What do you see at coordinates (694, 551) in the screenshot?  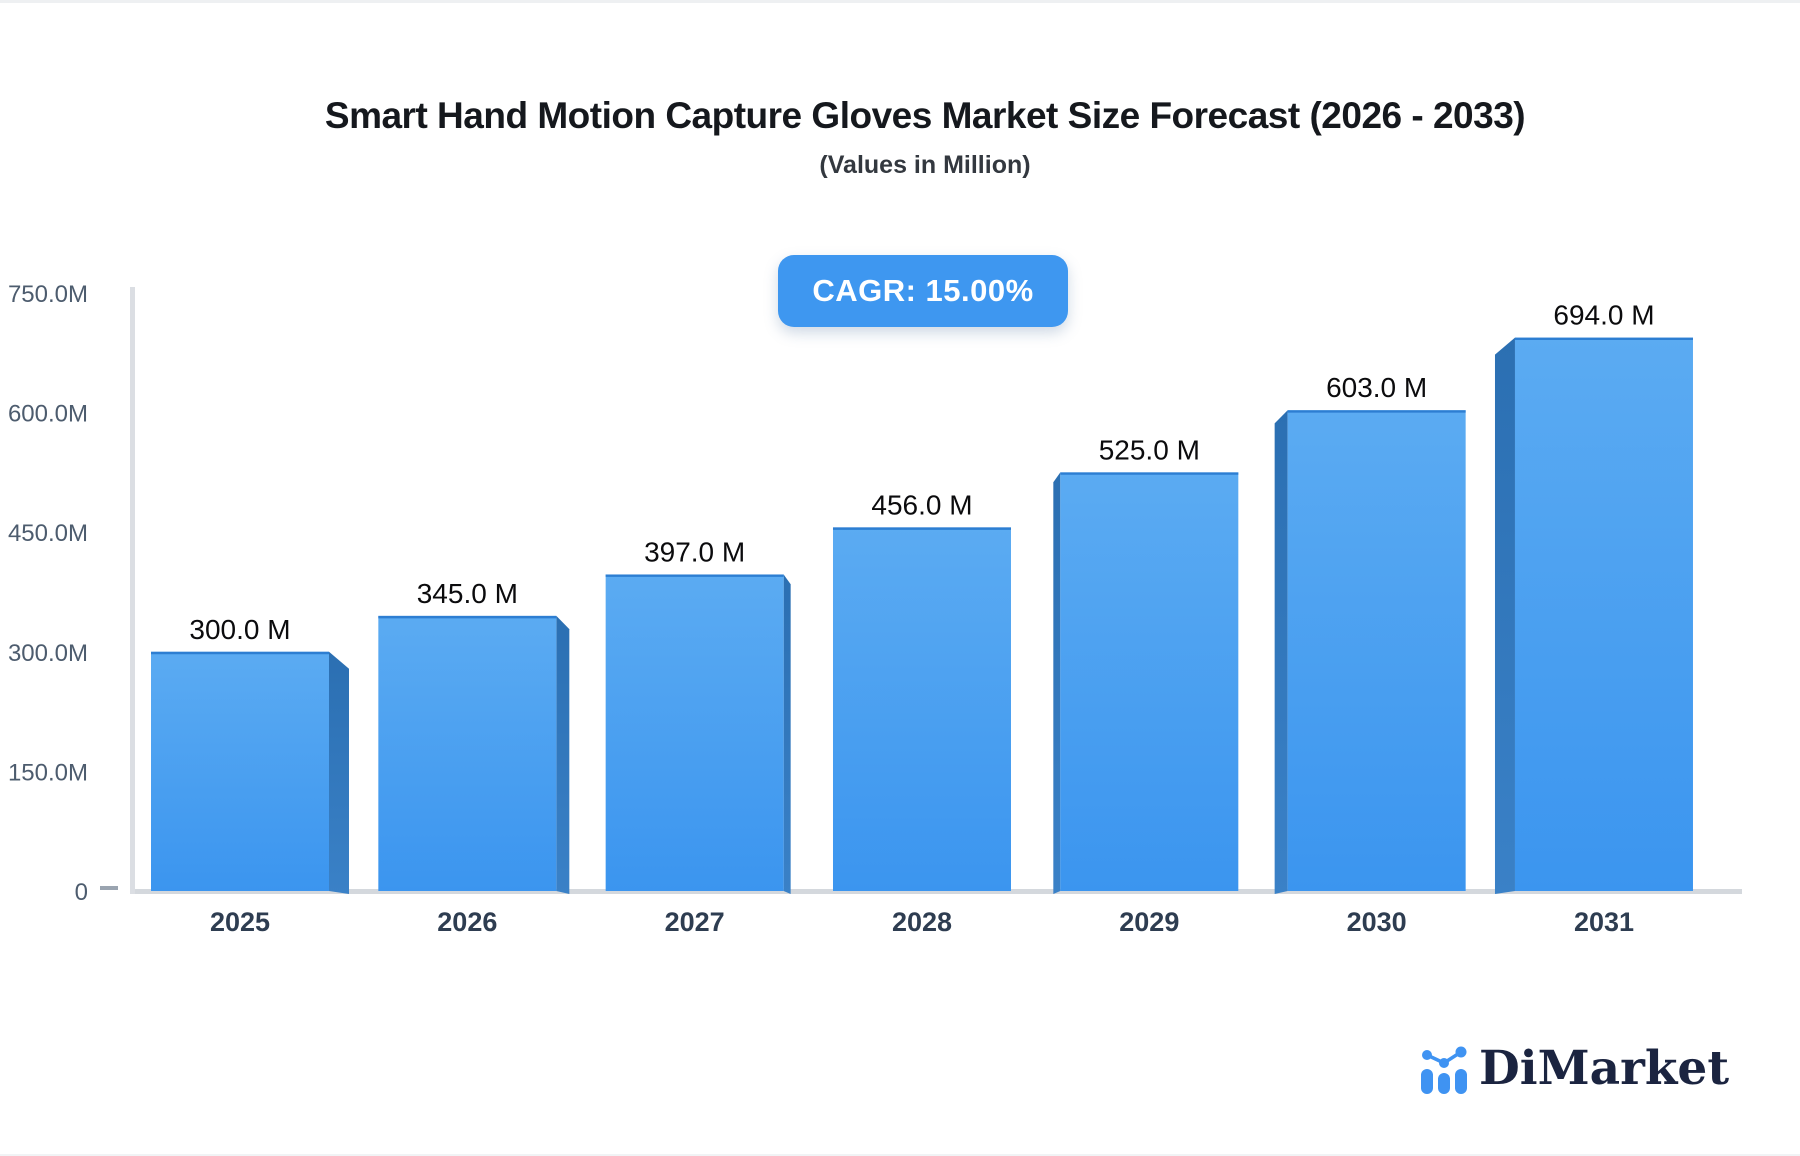 I see `bar-value-label: 397.0 M` at bounding box center [694, 551].